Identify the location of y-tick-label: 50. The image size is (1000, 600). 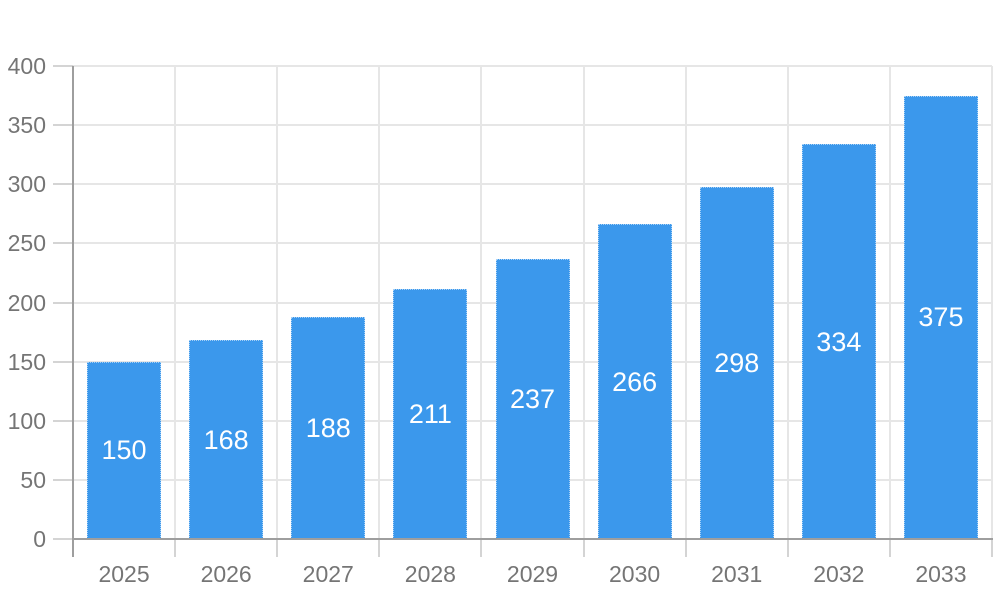
(33, 479).